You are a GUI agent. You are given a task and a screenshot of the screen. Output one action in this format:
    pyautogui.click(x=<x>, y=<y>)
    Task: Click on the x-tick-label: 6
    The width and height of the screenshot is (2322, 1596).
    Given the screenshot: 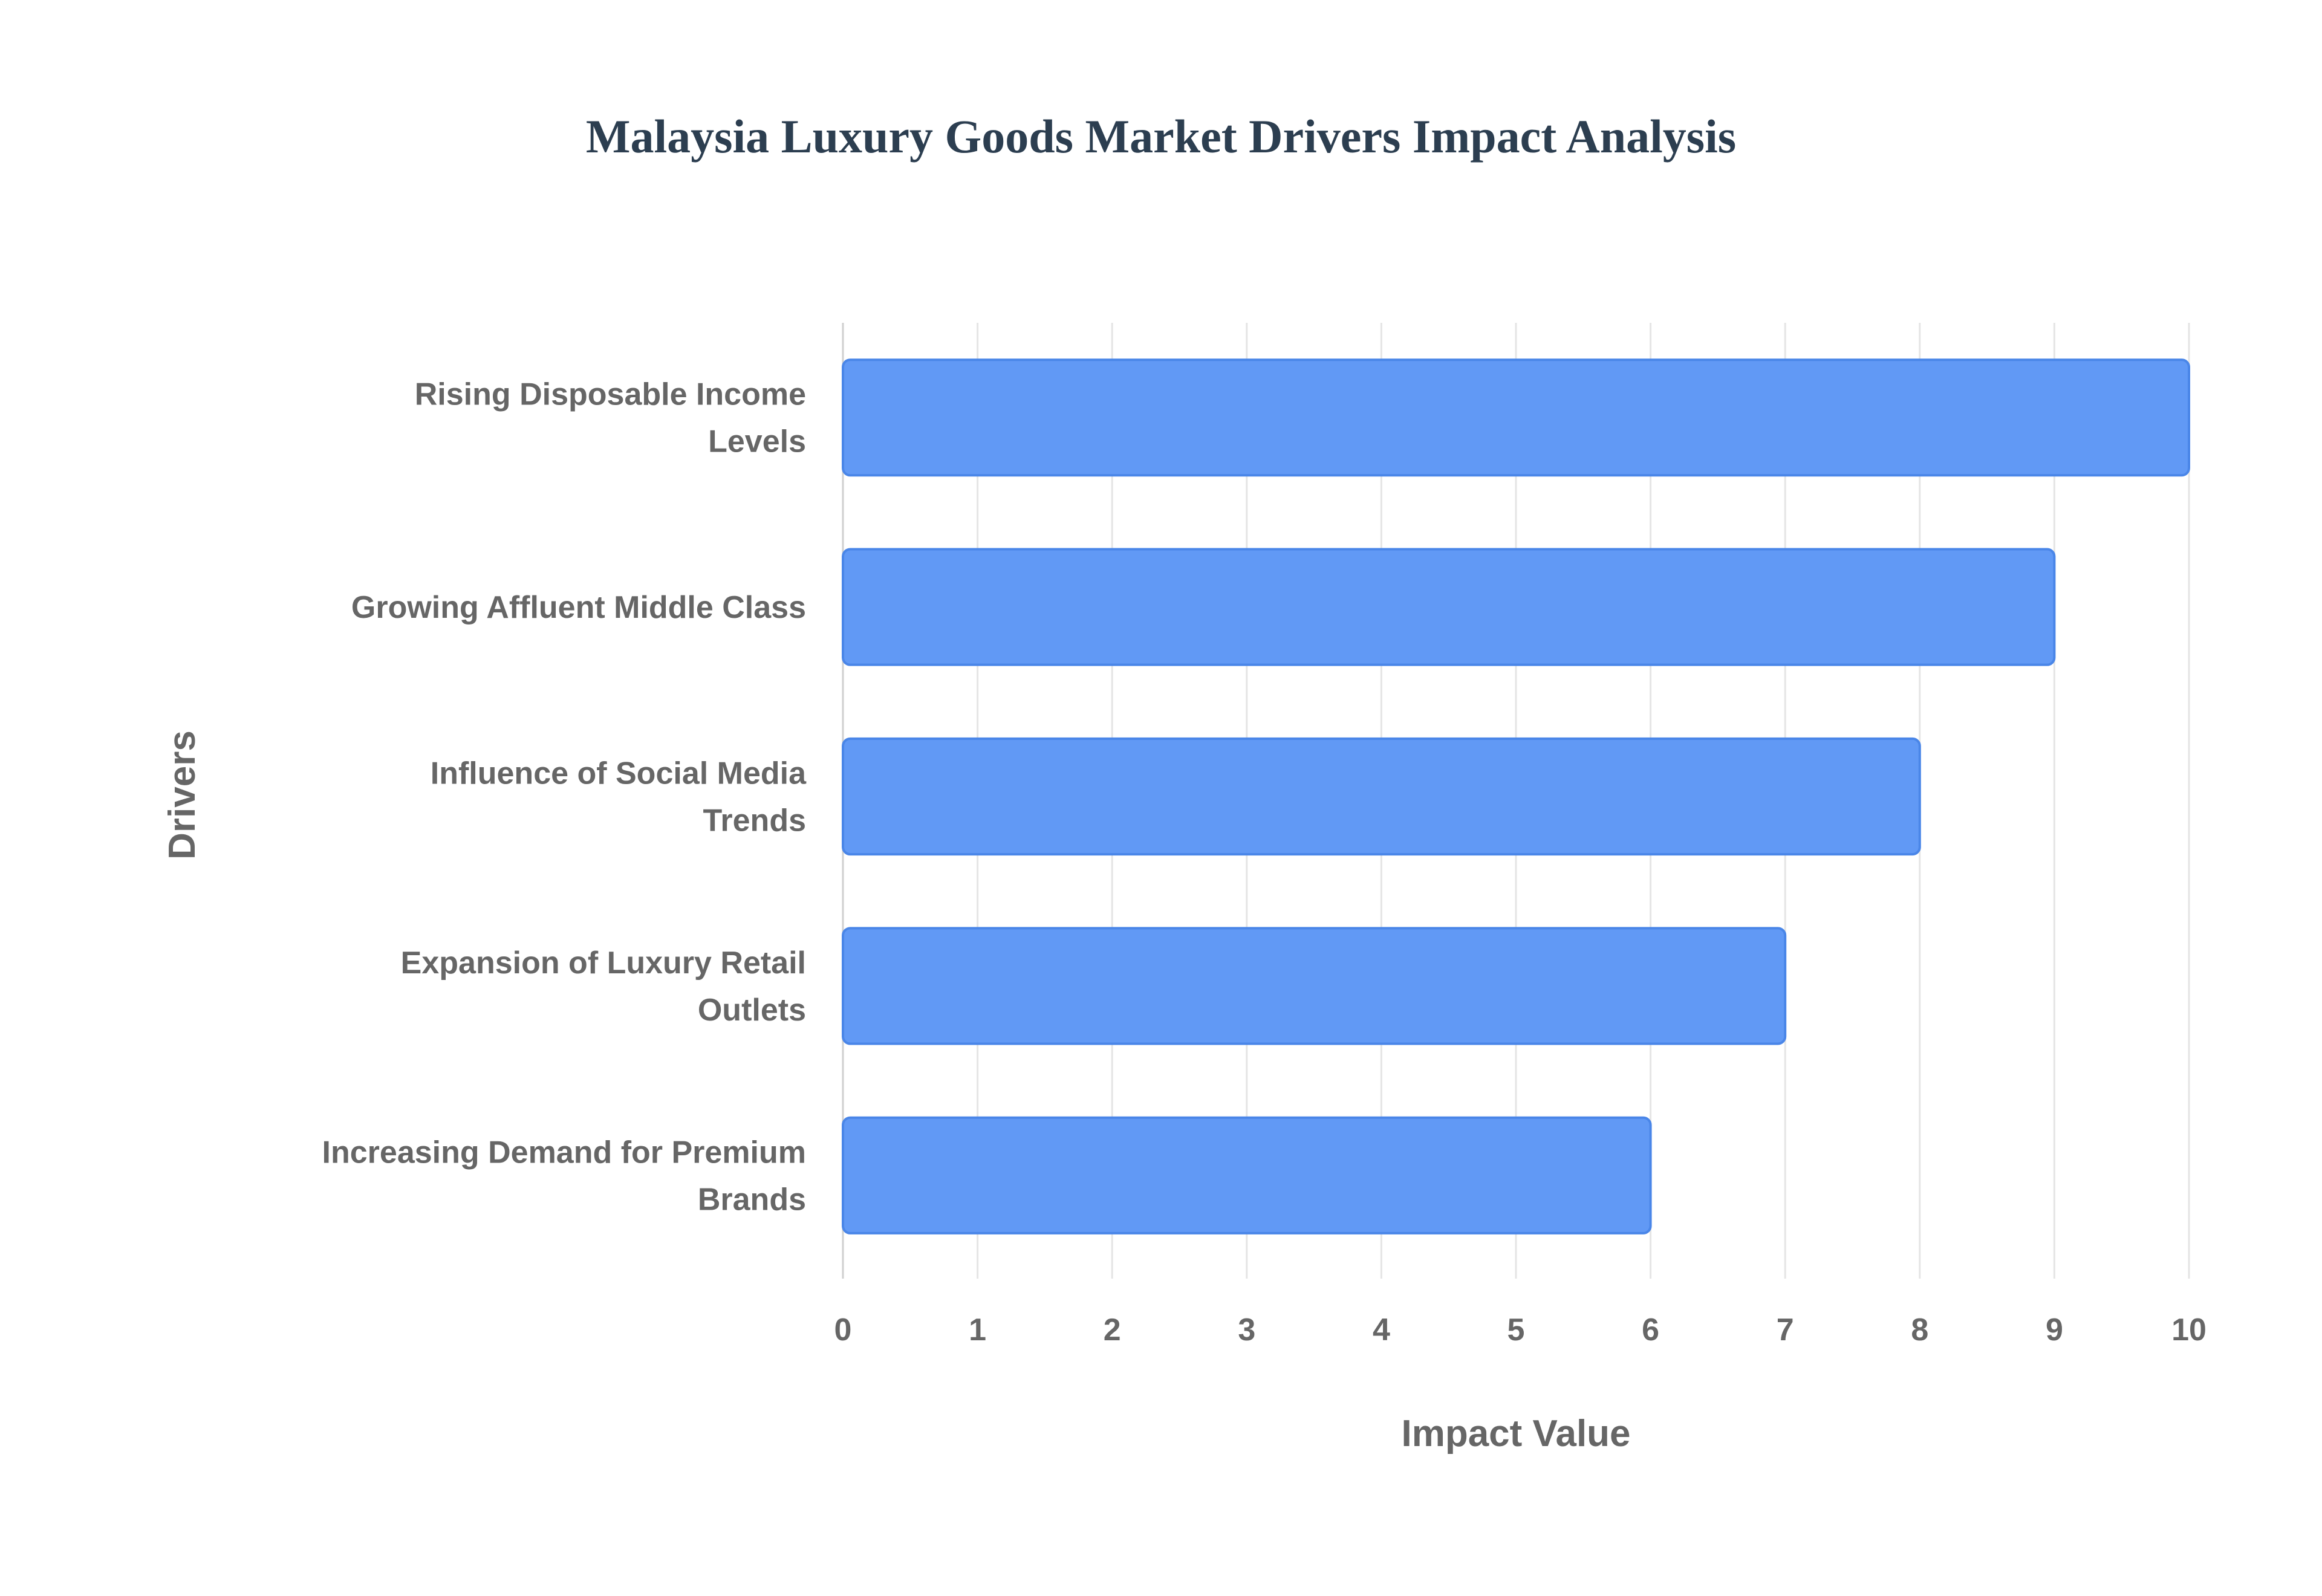 What is the action you would take?
    pyautogui.click(x=1650, y=1330)
    